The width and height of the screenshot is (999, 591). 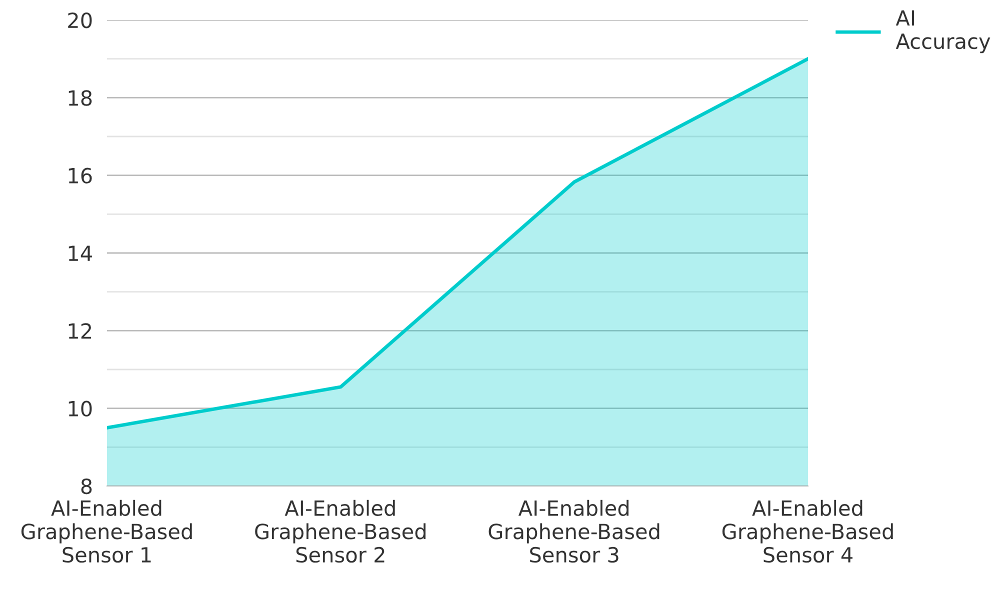 What do you see at coordinates (80, 176) in the screenshot?
I see `y-tick-label: 16` at bounding box center [80, 176].